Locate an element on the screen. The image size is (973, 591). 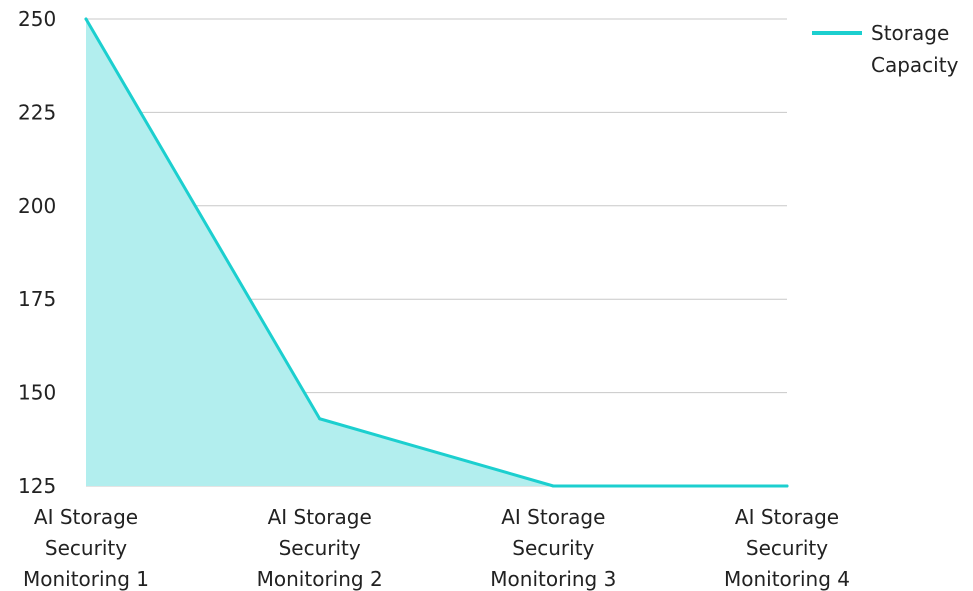
y-tick-label: 250 is located at coordinates (37, 19).